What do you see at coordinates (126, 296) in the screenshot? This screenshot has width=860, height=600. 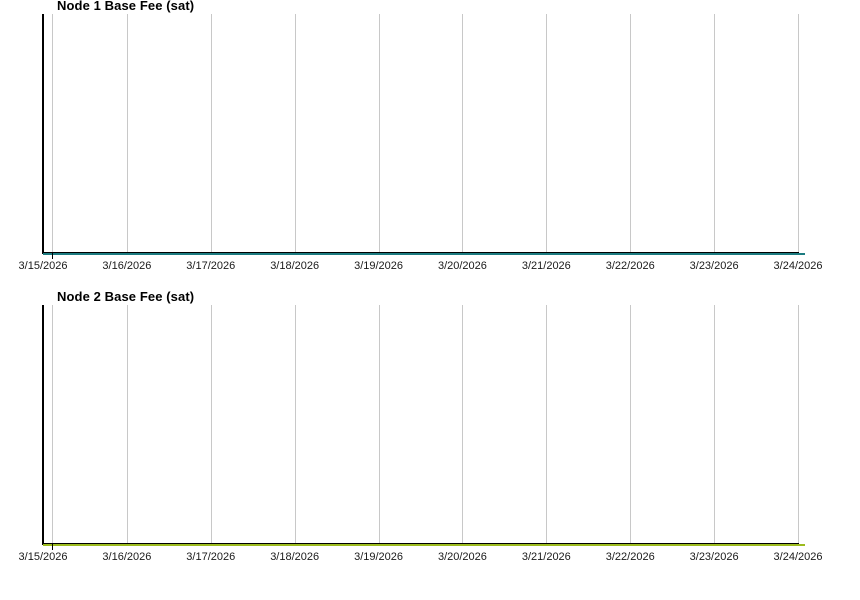 I see `chart-title-node-2: Node 2 Base Fee (sat)` at bounding box center [126, 296].